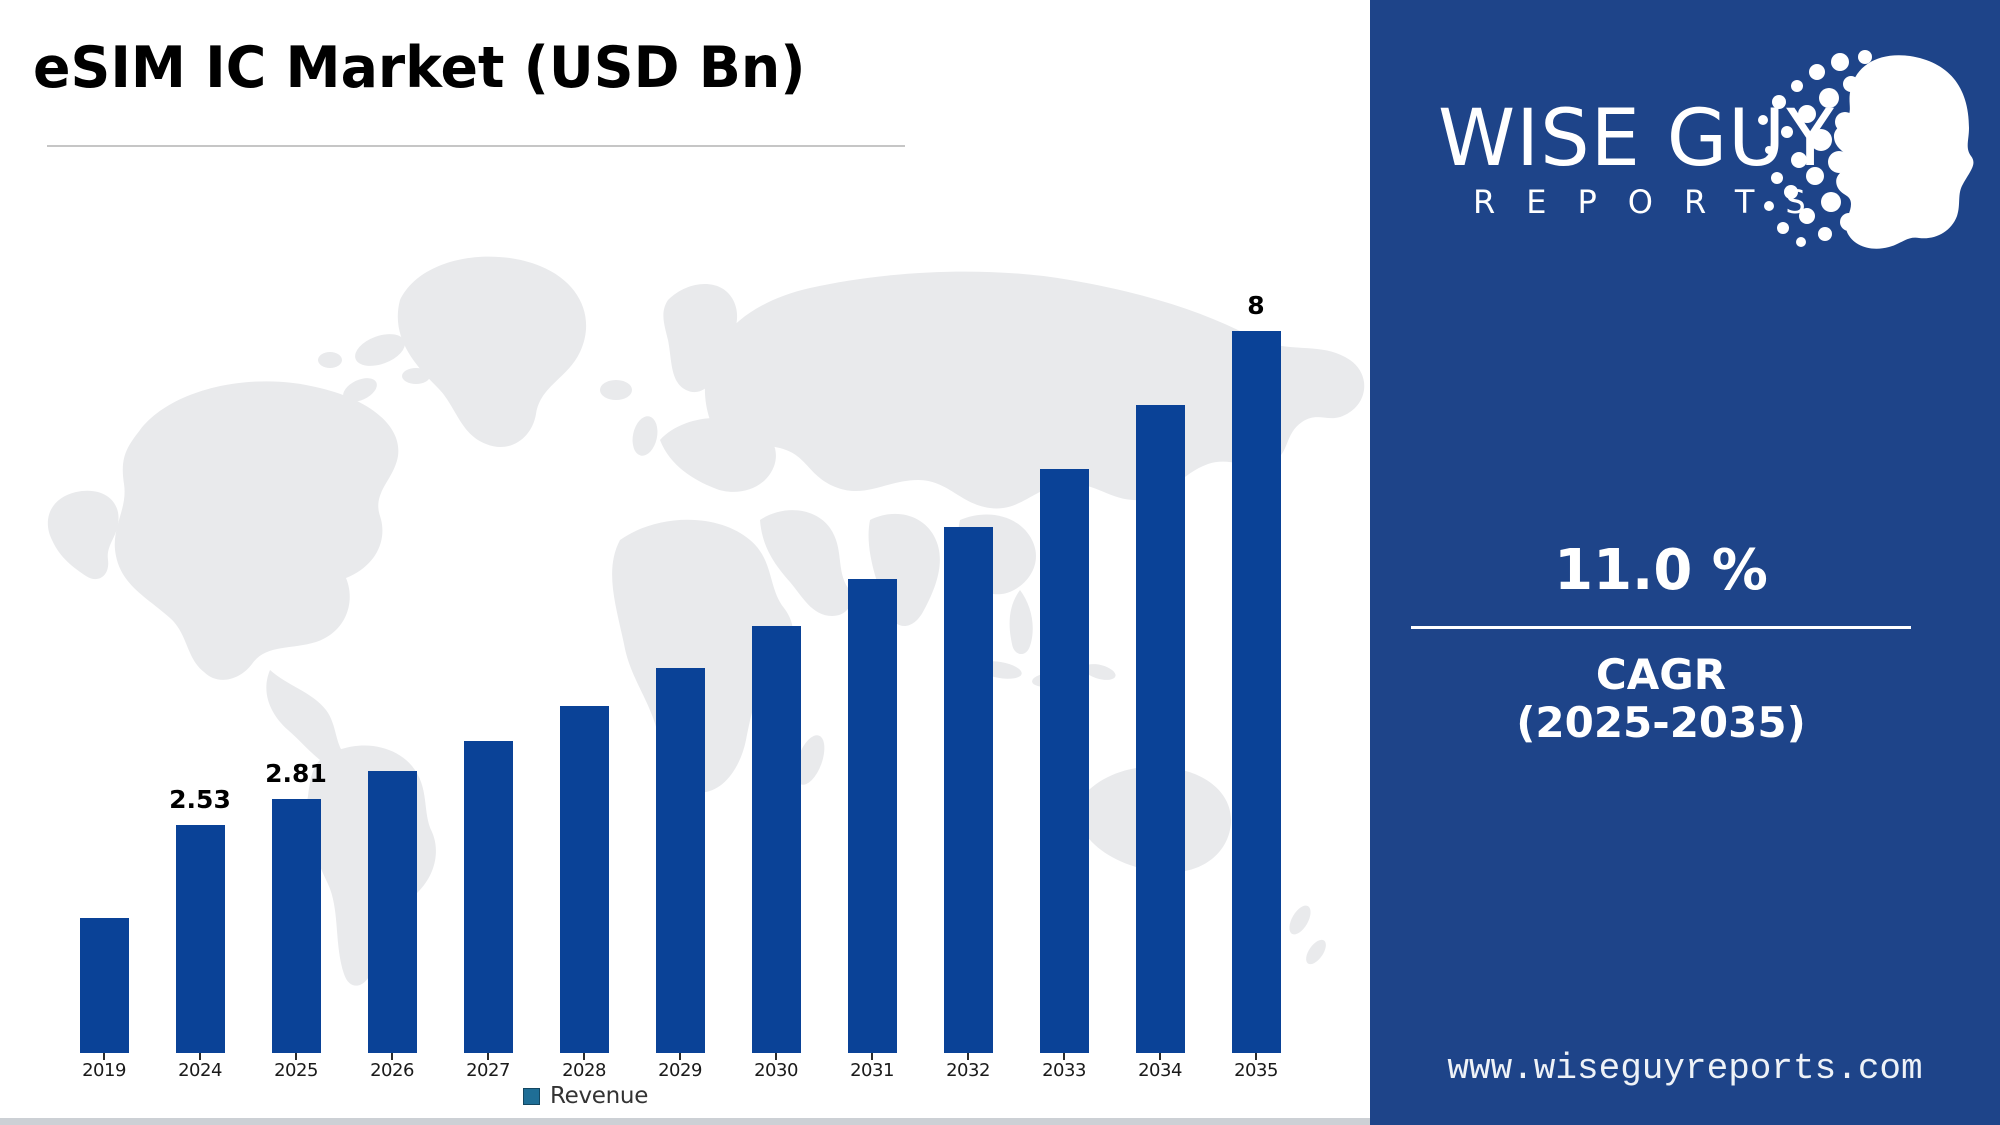  I want to click on x-axis-label-2024: 2024, so click(200, 1070).